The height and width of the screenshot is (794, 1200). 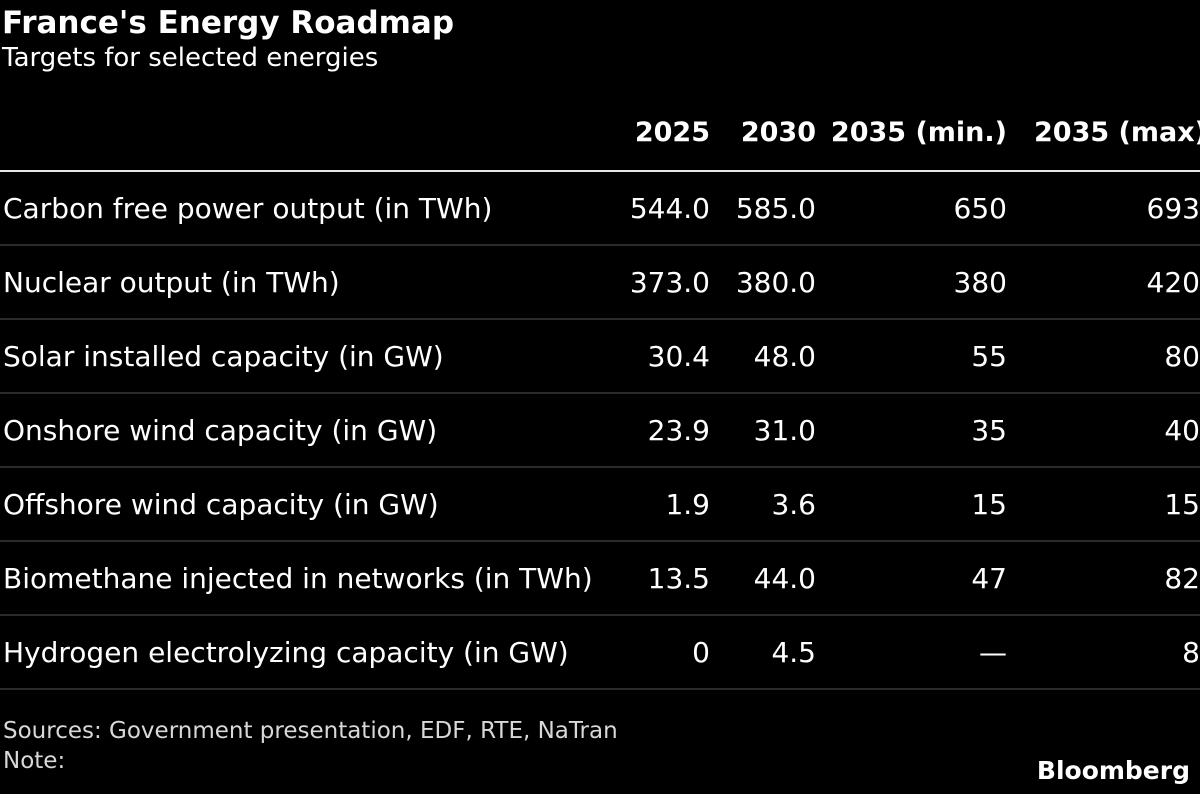 I want to click on row-label: Offshore wind capacity (in GW), so click(x=270, y=504).